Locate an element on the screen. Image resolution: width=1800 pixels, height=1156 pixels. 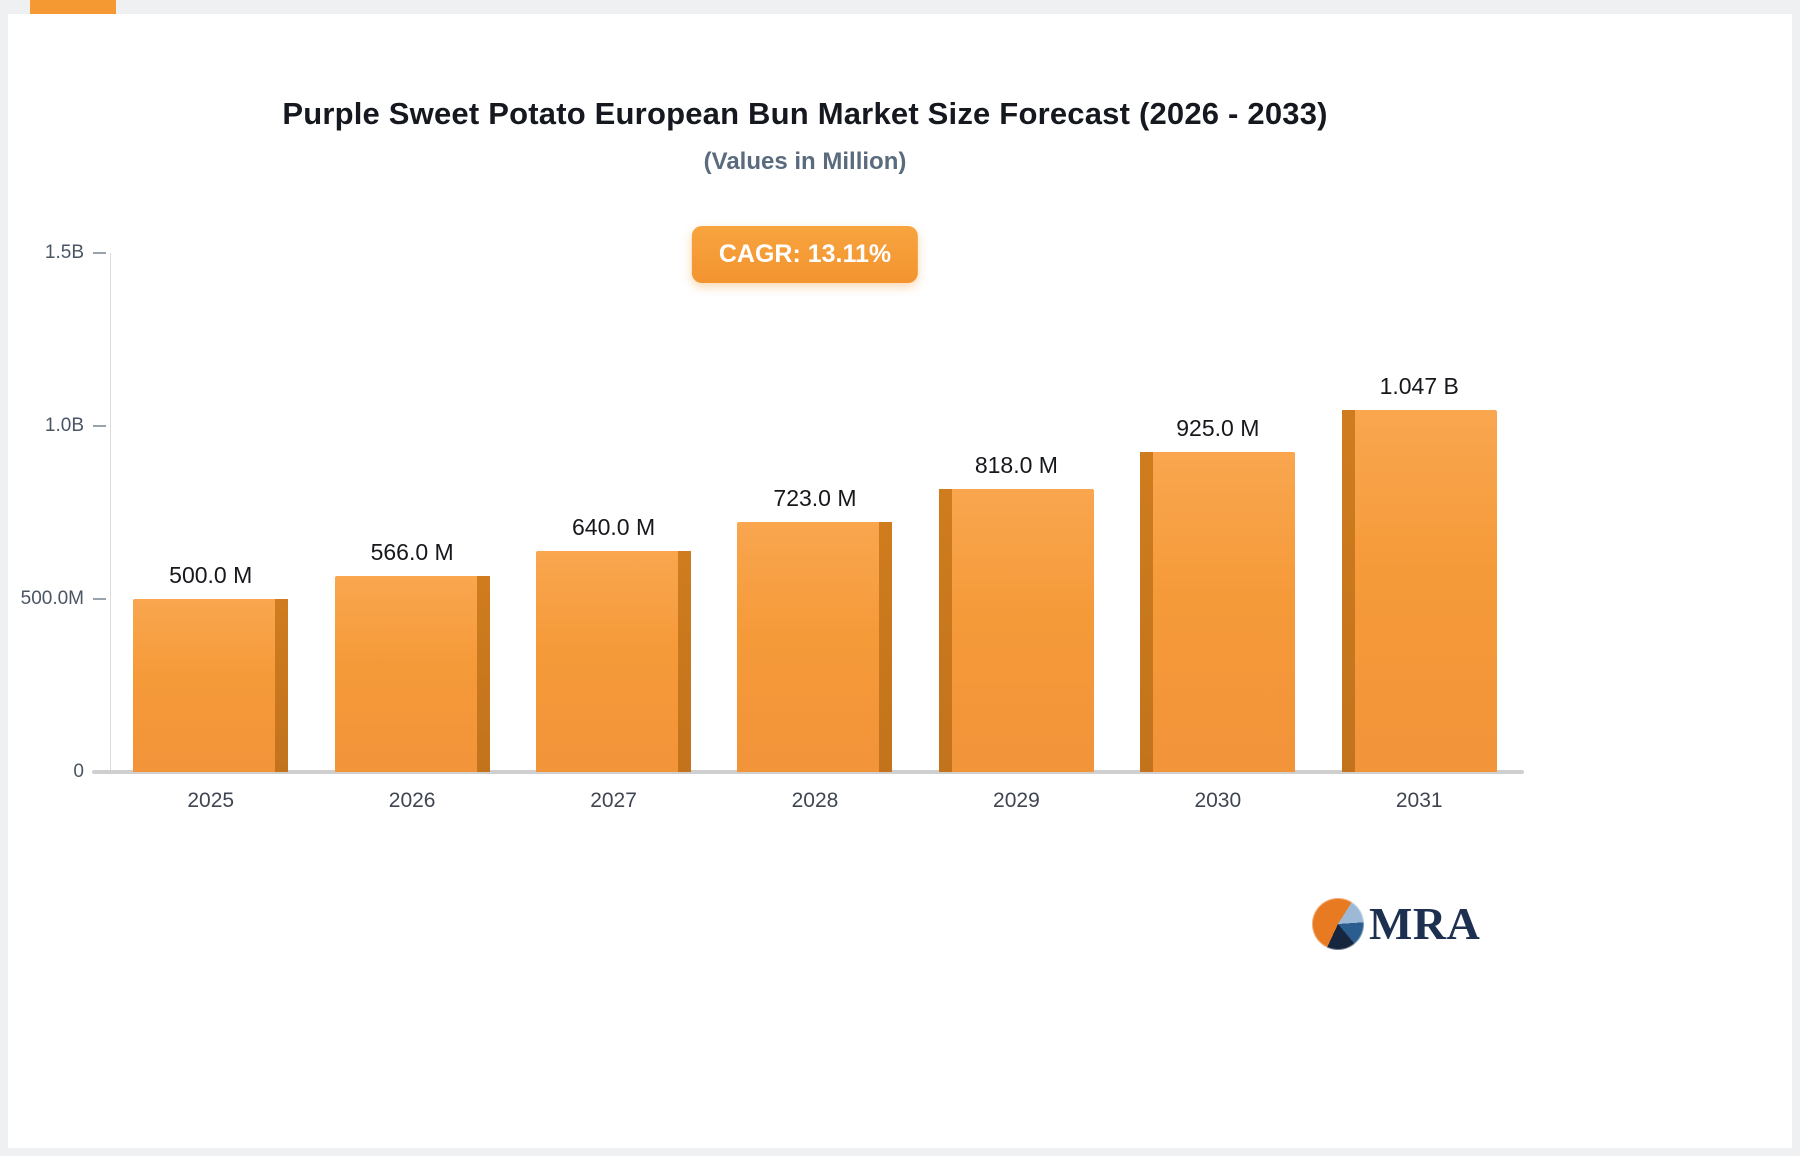
mra-logo: MRA is located at coordinates (1396, 924).